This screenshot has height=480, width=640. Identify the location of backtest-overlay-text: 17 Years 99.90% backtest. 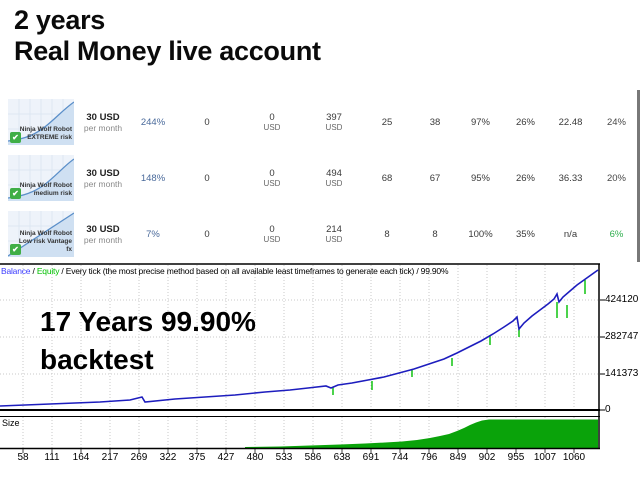
(148, 341).